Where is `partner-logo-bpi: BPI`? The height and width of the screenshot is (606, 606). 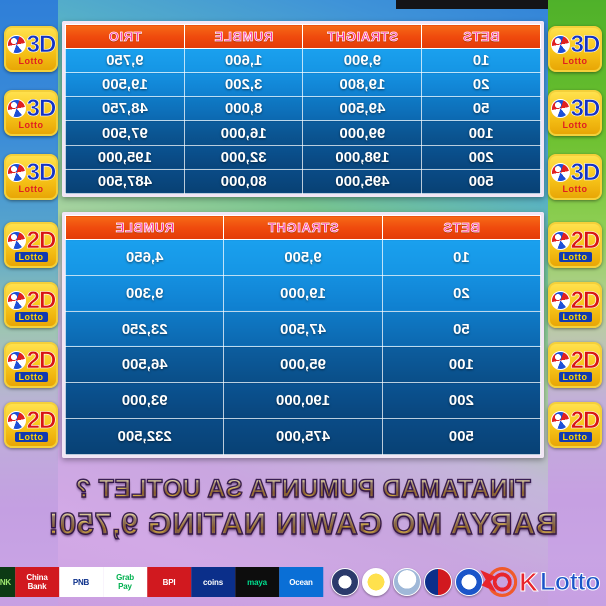 partner-logo-bpi: BPI is located at coordinates (169, 582).